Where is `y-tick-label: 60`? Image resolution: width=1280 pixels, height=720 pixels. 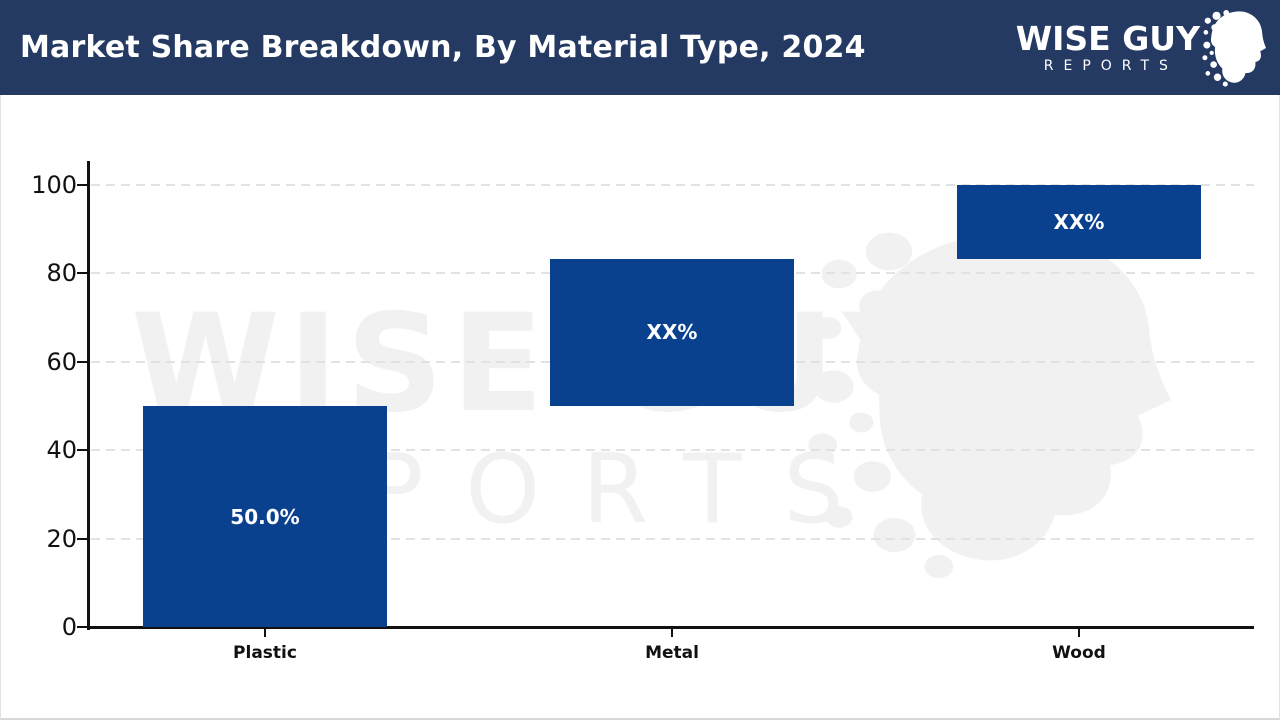 y-tick-label: 60 is located at coordinates (61, 361).